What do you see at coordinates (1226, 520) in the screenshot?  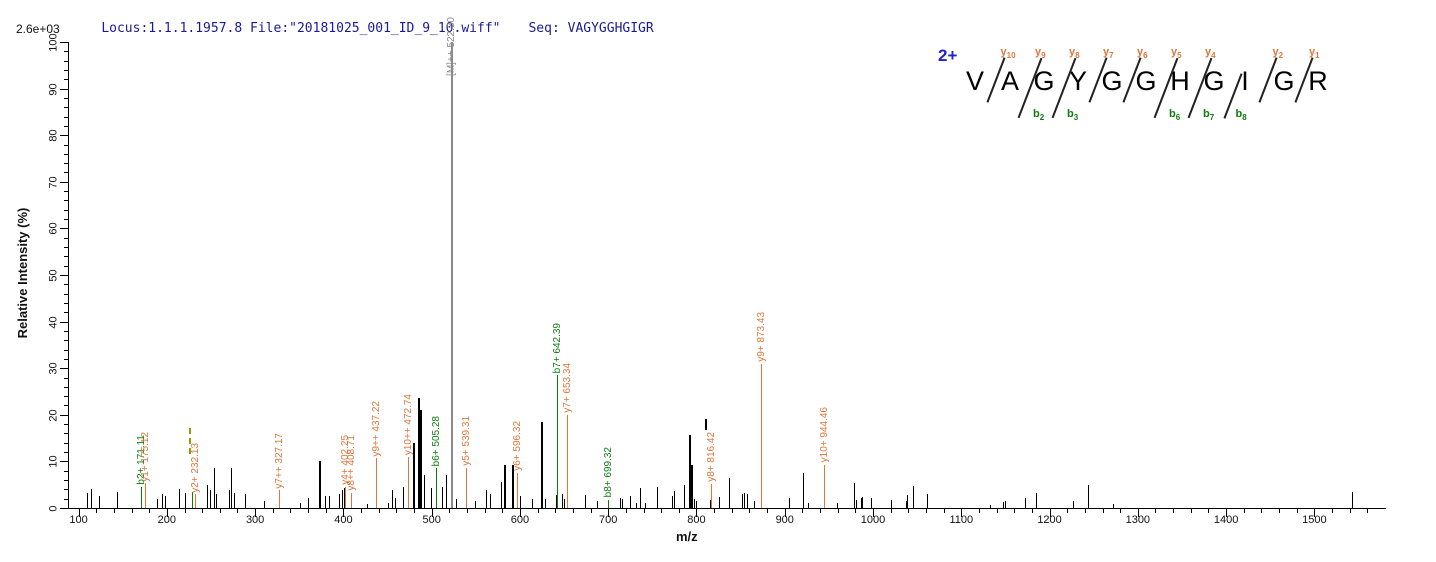 I see `x-tick-label: 1400` at bounding box center [1226, 520].